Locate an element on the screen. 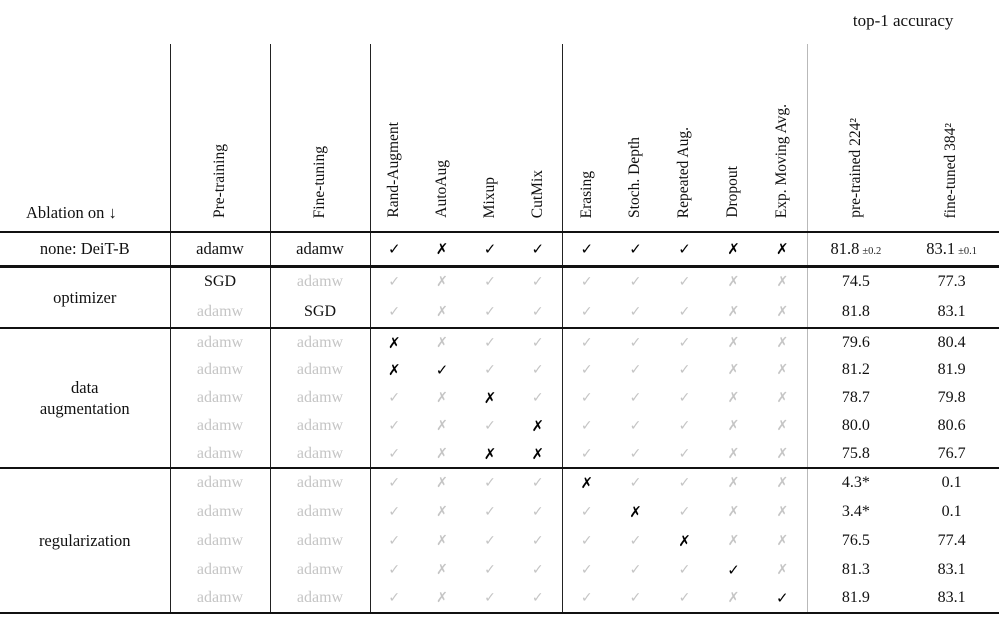  top-header-row: top-1 accuracy is located at coordinates (499, 22).